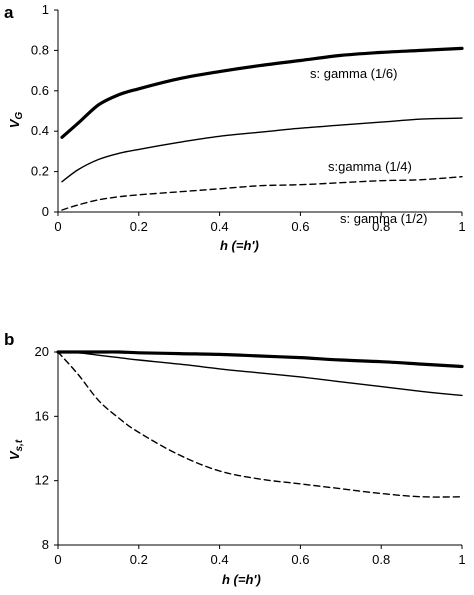 The height and width of the screenshot is (595, 474). Describe the element at coordinates (16, 449) in the screenshot. I see `y-axis-label-b: Vs,t` at that location.